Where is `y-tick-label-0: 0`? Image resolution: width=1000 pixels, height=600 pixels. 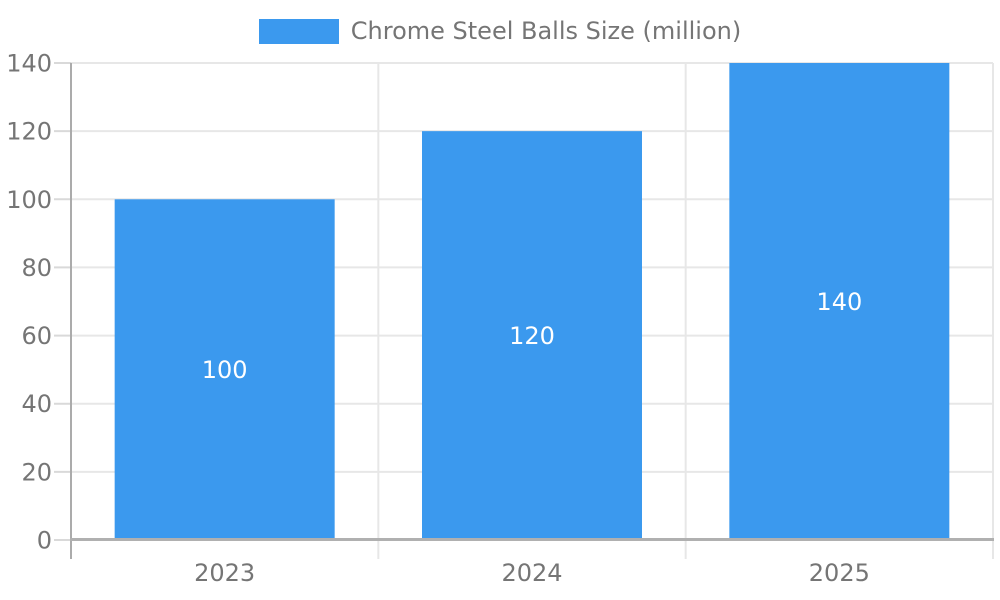 y-tick-label-0: 0 is located at coordinates (44, 541).